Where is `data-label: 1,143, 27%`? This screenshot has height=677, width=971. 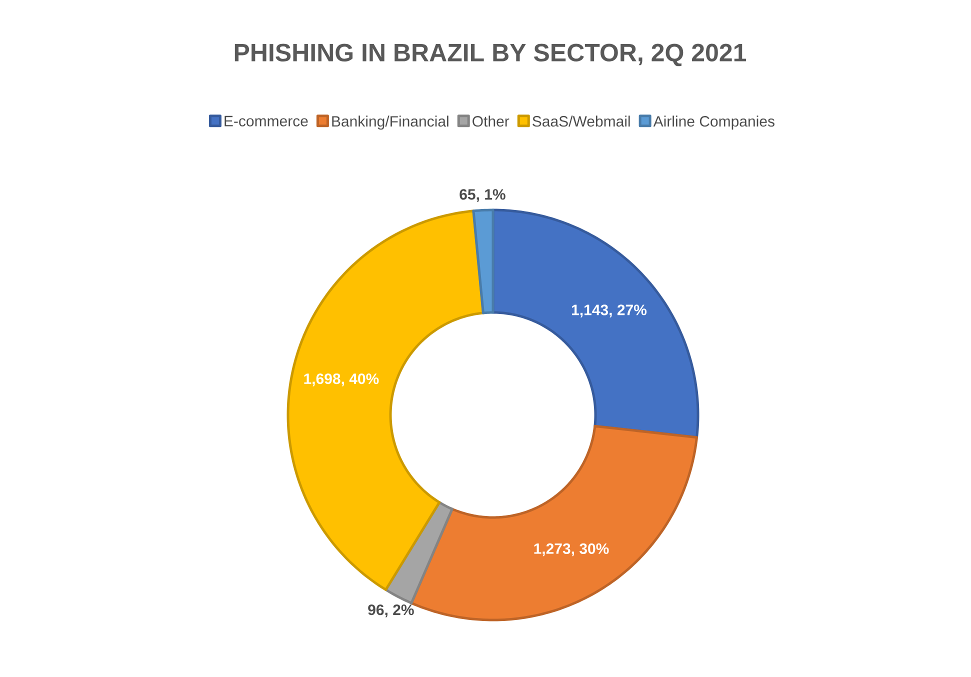 data-label: 1,143, 27% is located at coordinates (609, 311).